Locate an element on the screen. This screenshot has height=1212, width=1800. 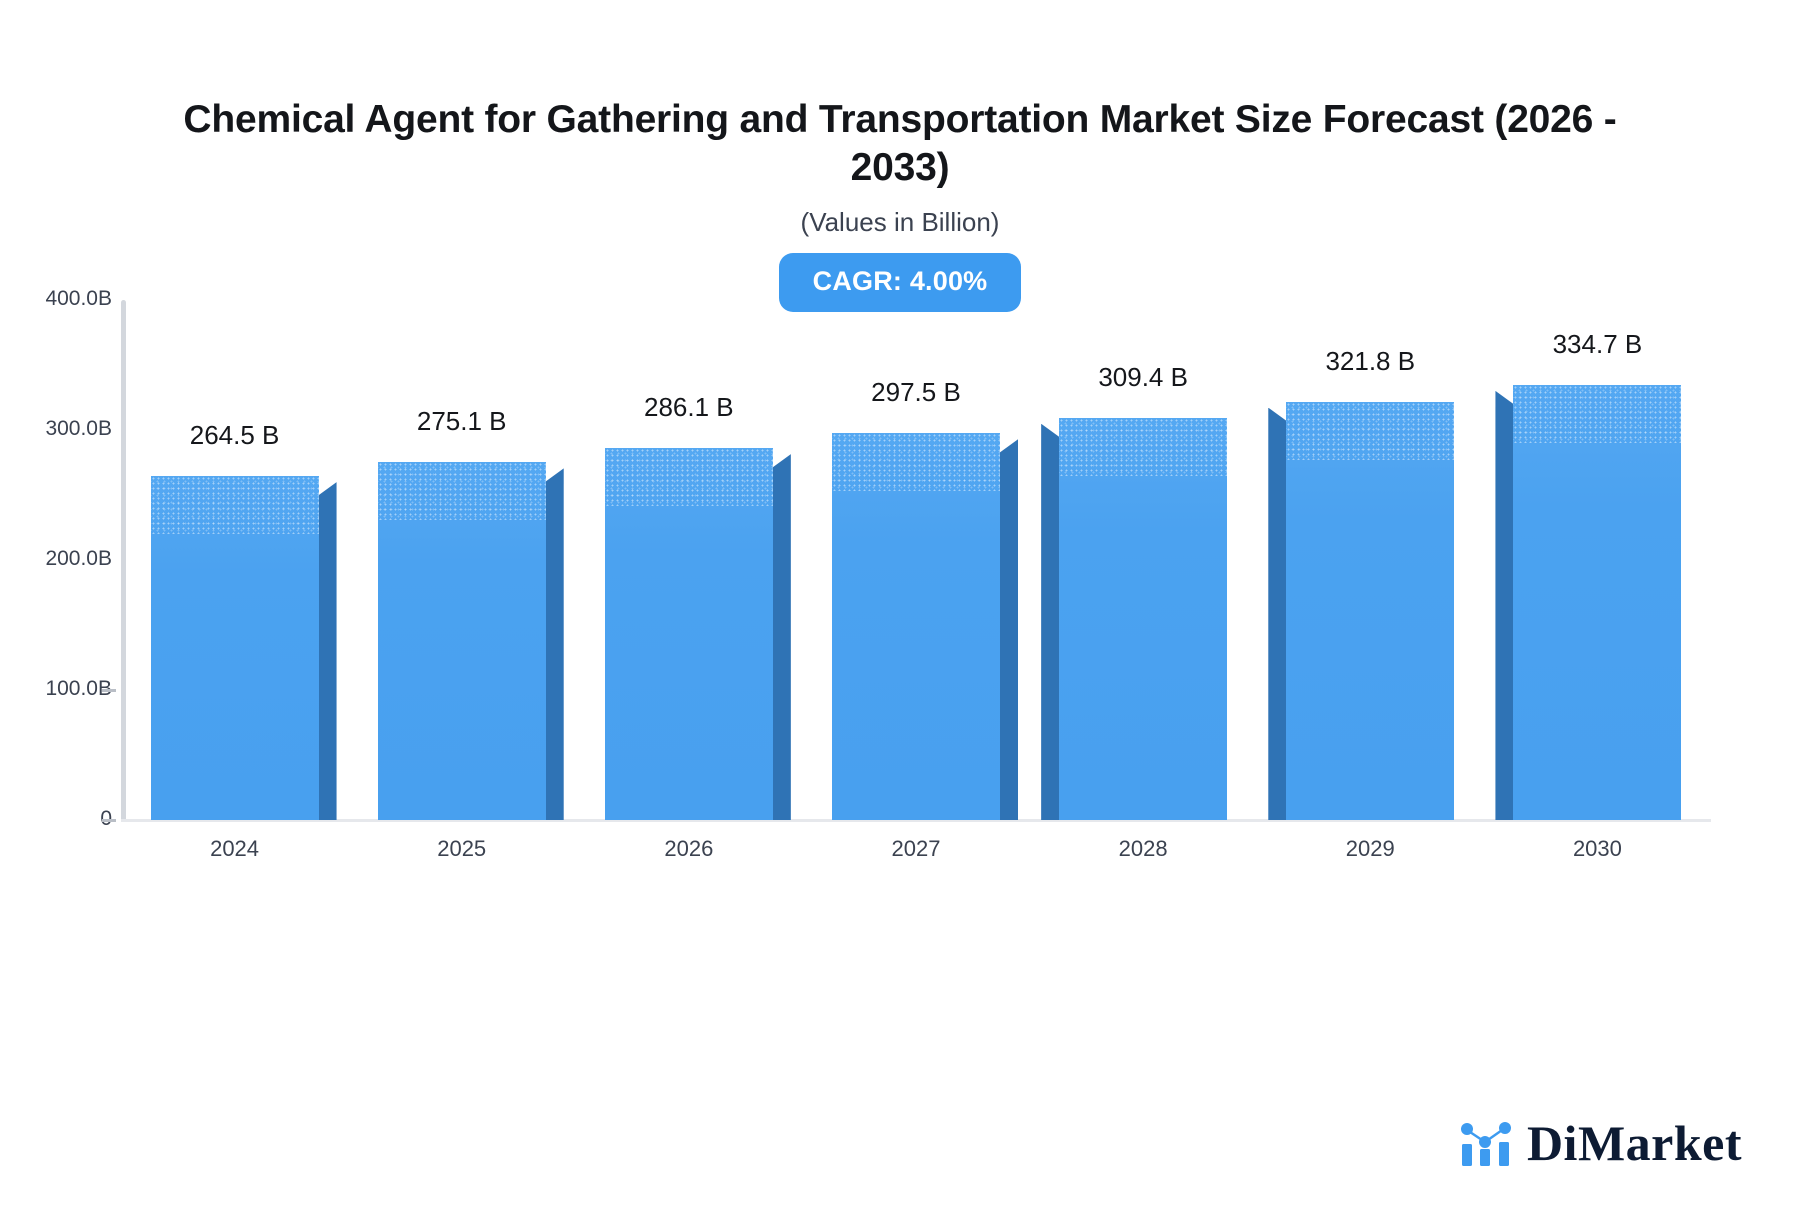
bar-value-label: 286.1 B is located at coordinates (689, 407).